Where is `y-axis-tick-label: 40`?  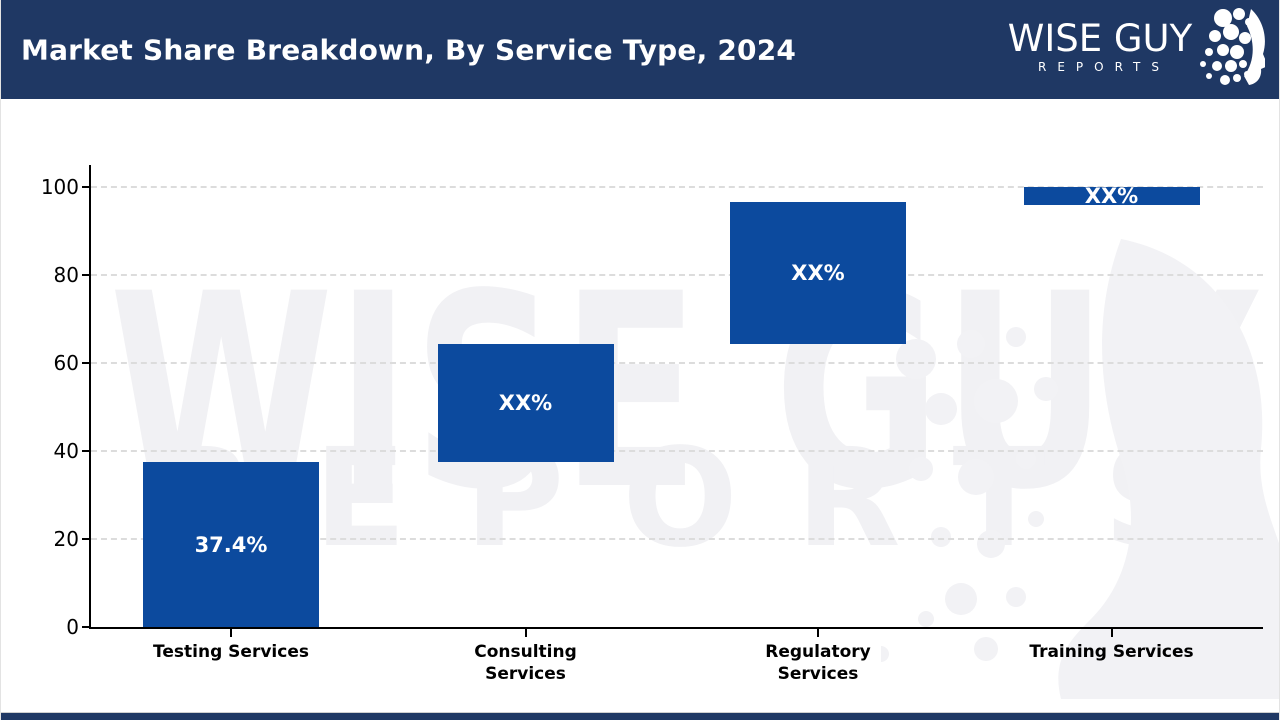 y-axis-tick-label: 40 is located at coordinates (66, 451).